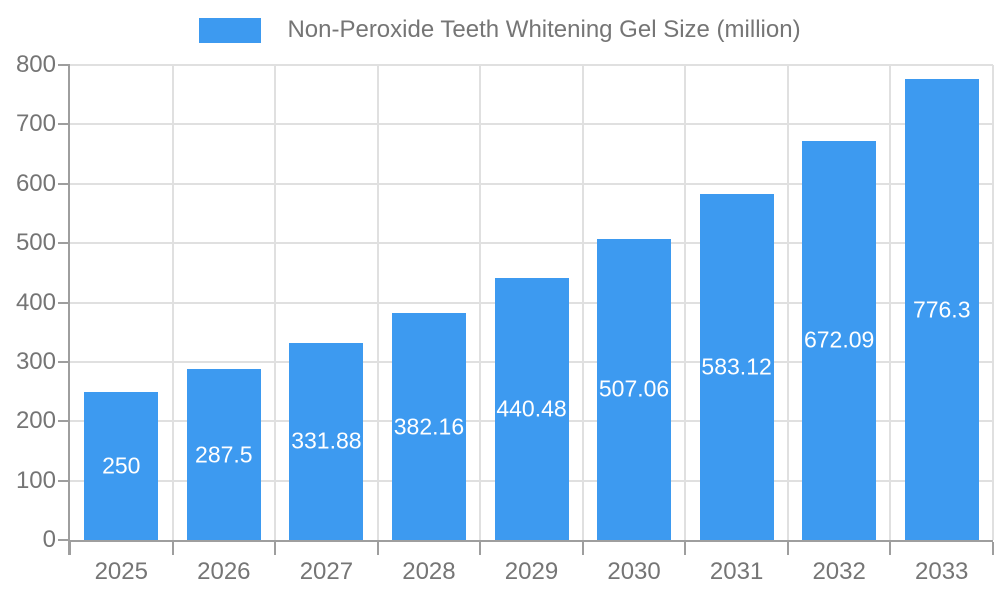 The height and width of the screenshot is (600, 1000). Describe the element at coordinates (121, 571) in the screenshot. I see `x-axis-label: 2025` at that location.